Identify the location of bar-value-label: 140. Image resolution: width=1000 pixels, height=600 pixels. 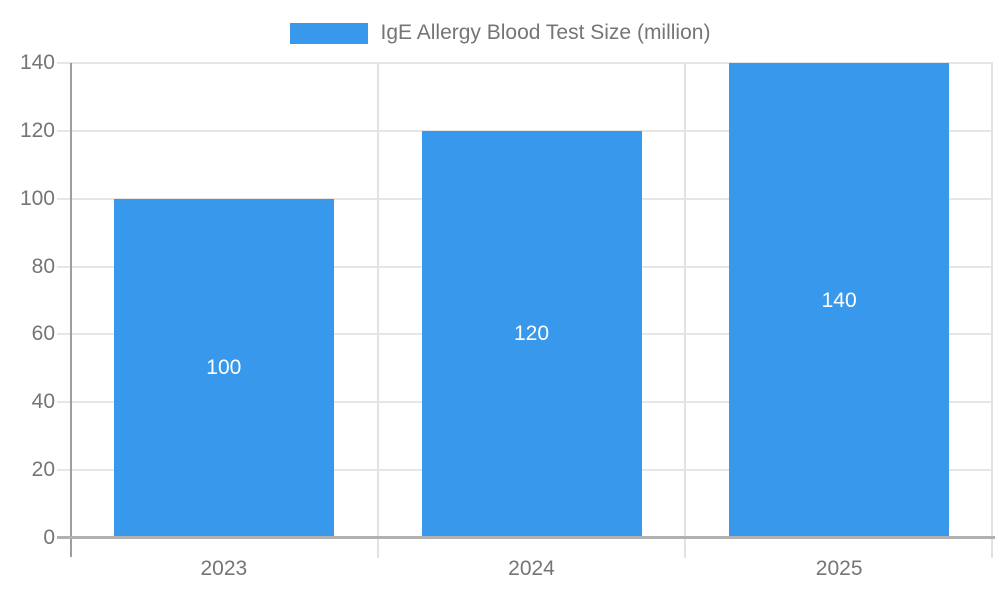
(839, 300).